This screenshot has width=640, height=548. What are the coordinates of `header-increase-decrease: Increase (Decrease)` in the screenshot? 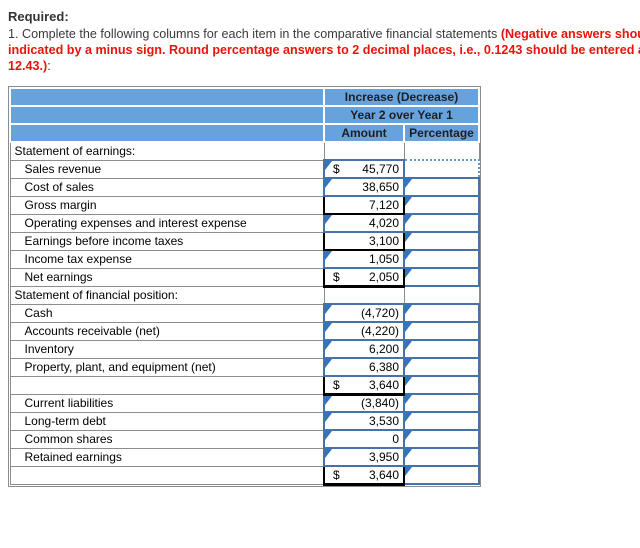 It's located at (401, 97).